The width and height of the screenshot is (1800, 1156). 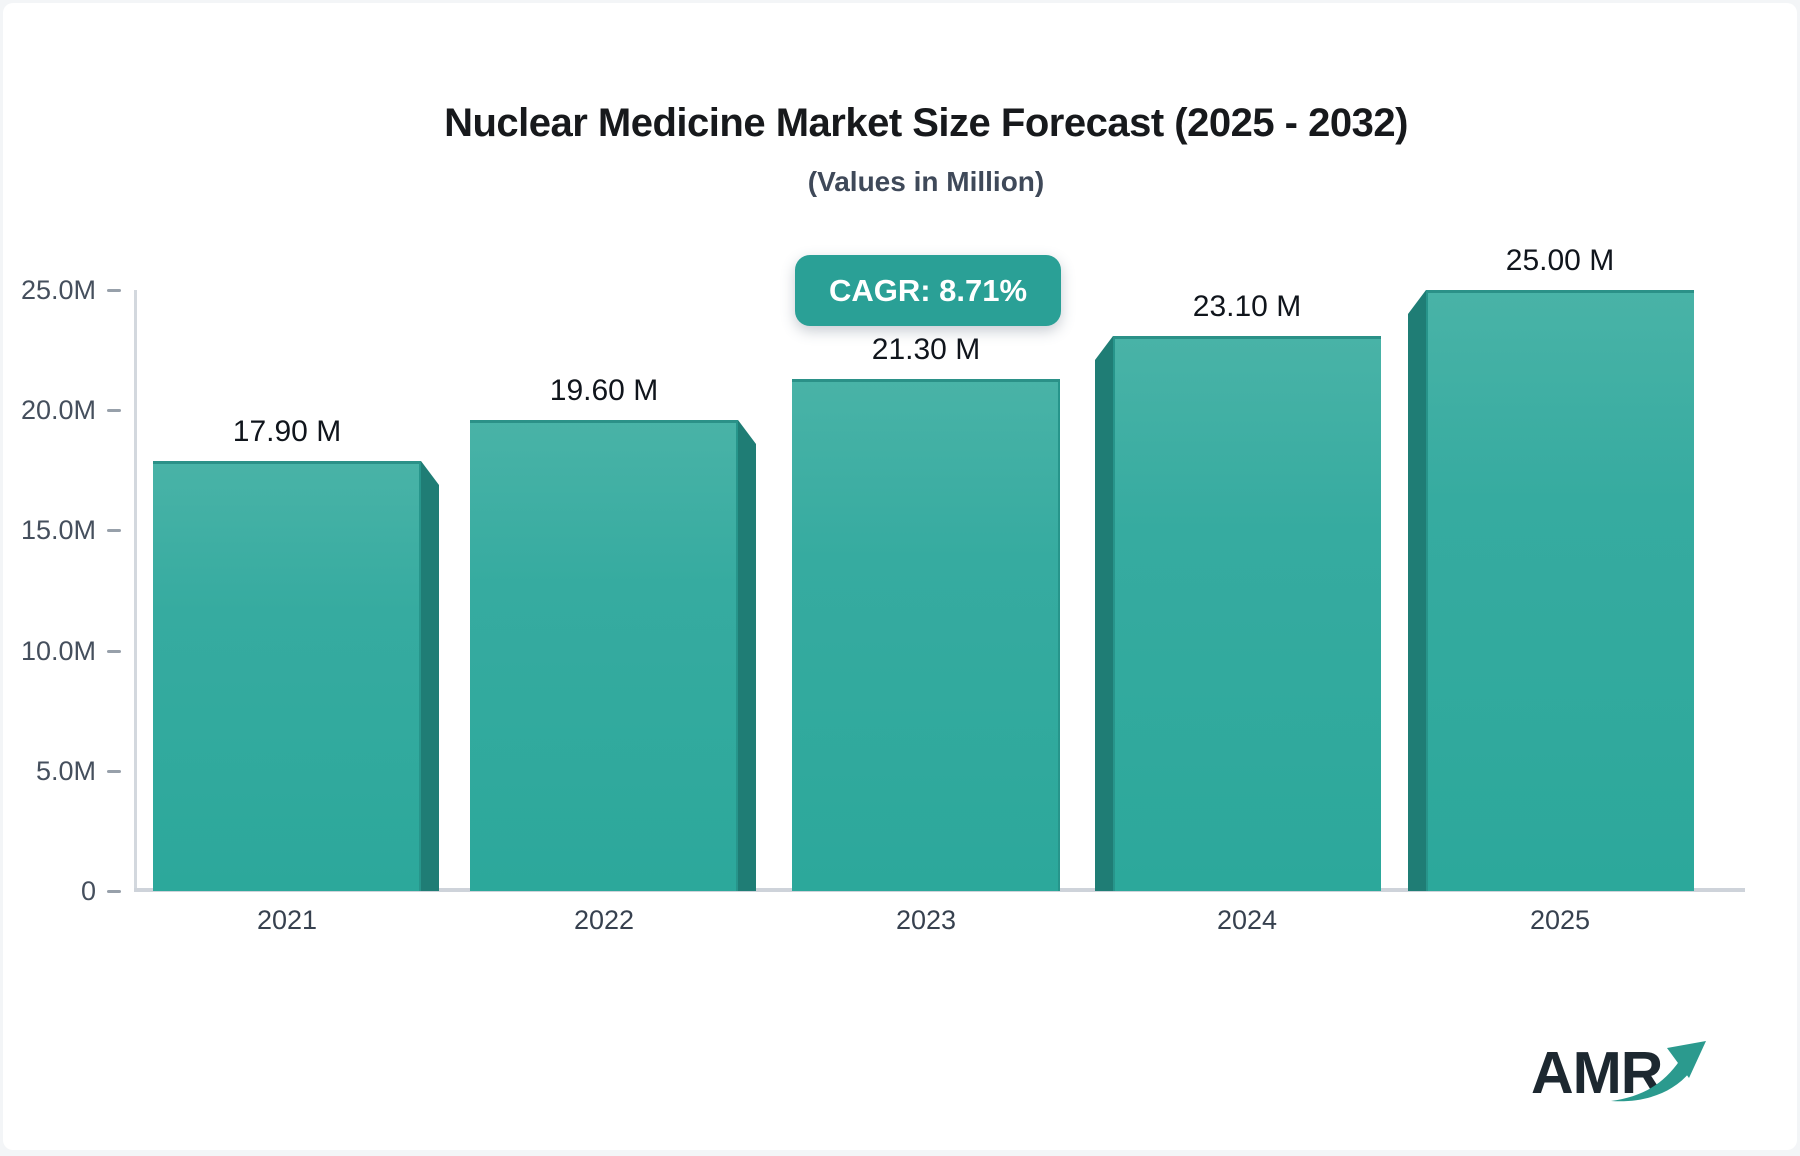 I want to click on amr-logo: AMR, so click(x=1631, y=1076).